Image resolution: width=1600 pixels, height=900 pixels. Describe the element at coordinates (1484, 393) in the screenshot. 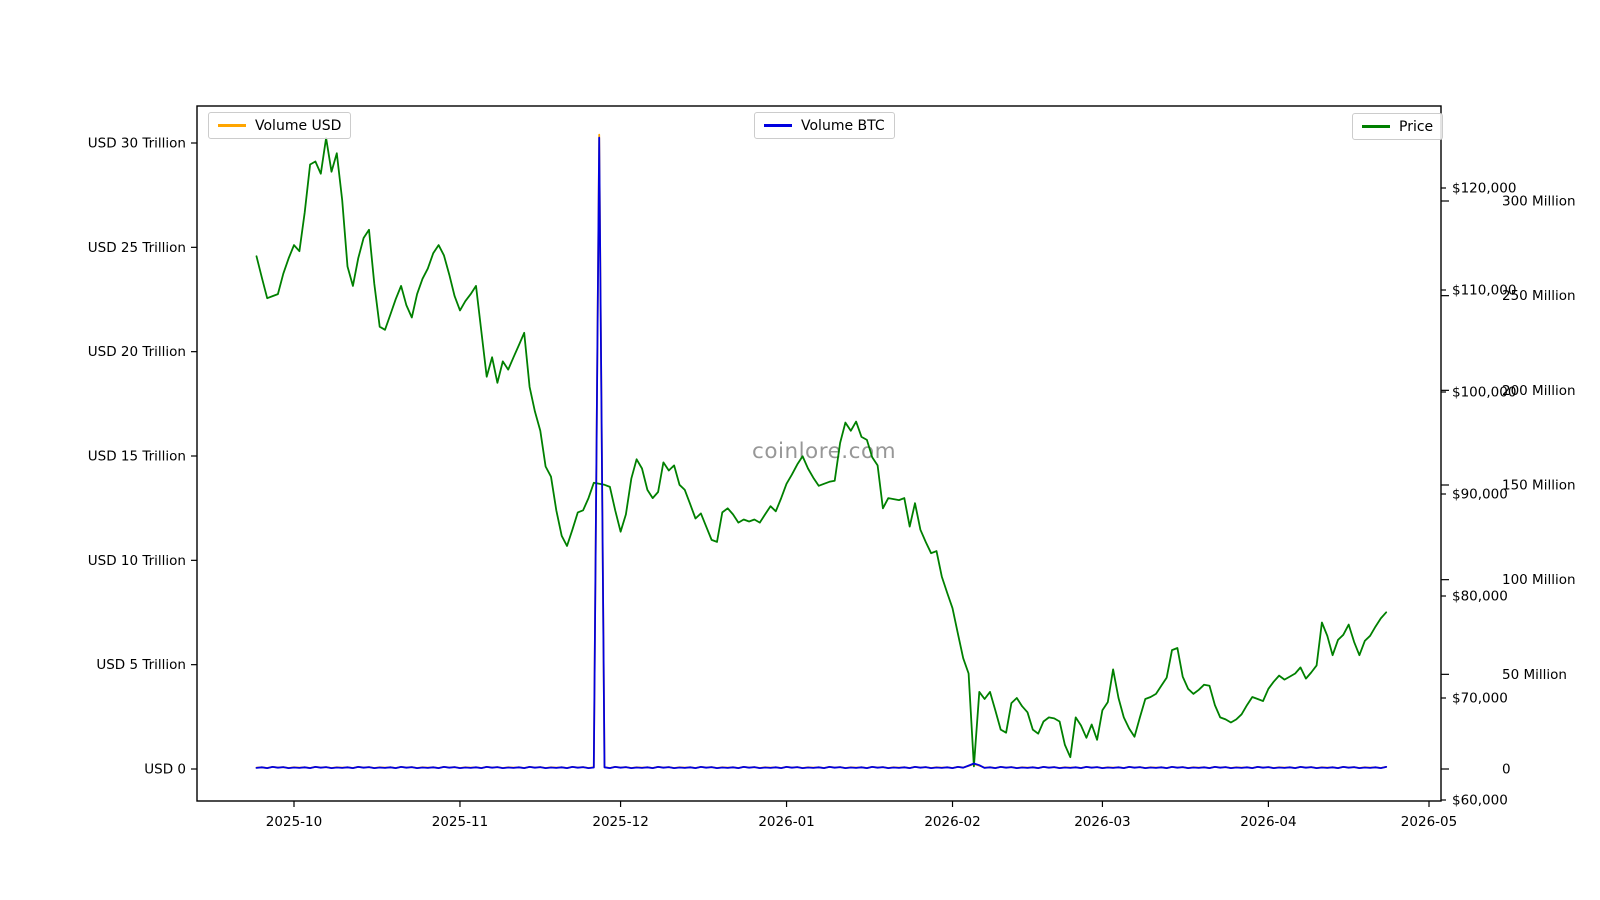

I see `right-price-tick-label: $100,000` at that location.